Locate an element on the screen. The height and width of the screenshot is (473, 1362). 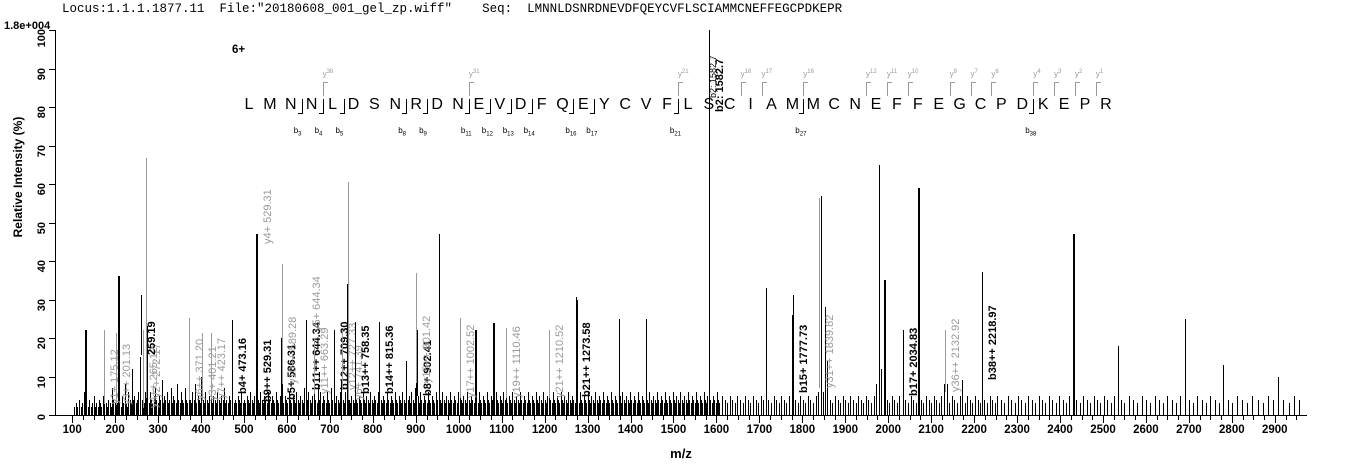
x-axis-tick-label: 2000 is located at coordinates (888, 430).